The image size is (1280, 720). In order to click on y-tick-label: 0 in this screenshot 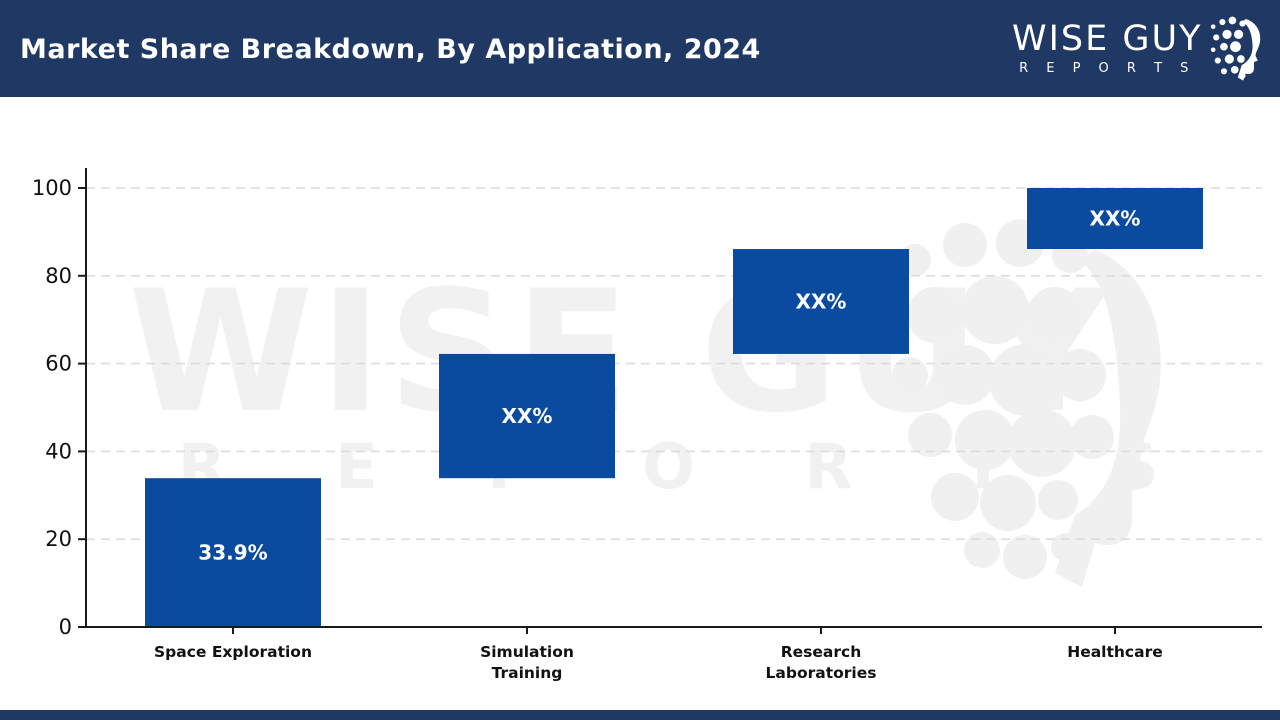, I will do `click(65, 627)`.